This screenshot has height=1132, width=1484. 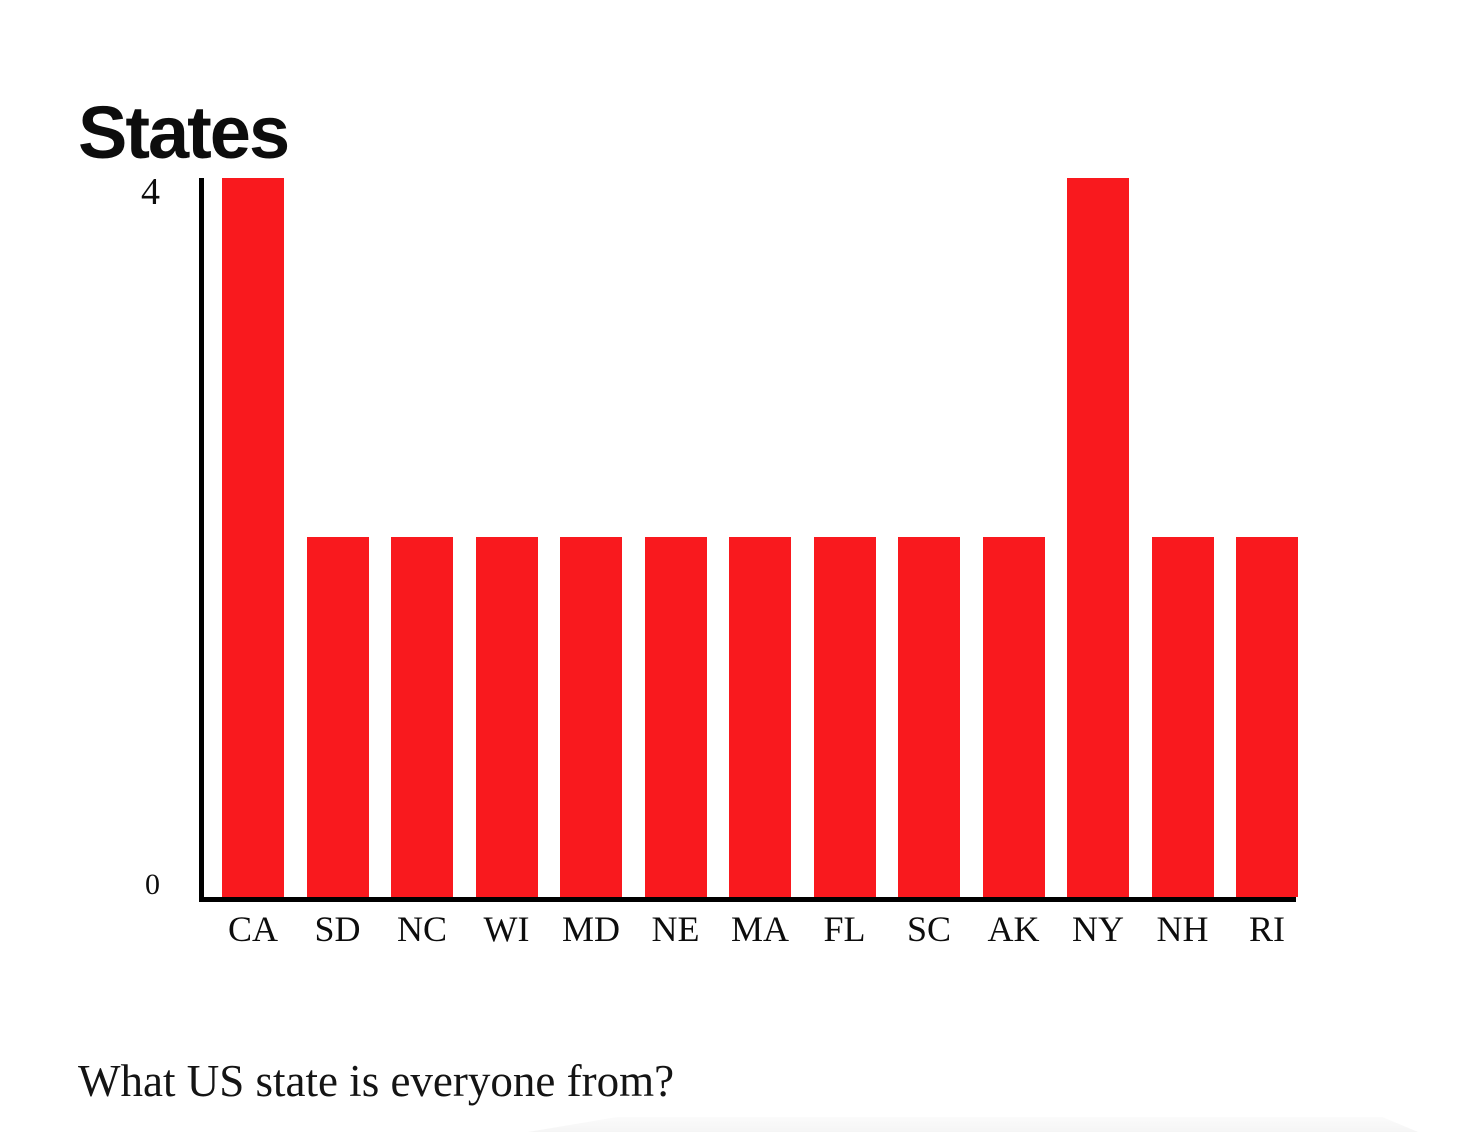 What do you see at coordinates (506, 929) in the screenshot?
I see `x-tick-label-WI: WI` at bounding box center [506, 929].